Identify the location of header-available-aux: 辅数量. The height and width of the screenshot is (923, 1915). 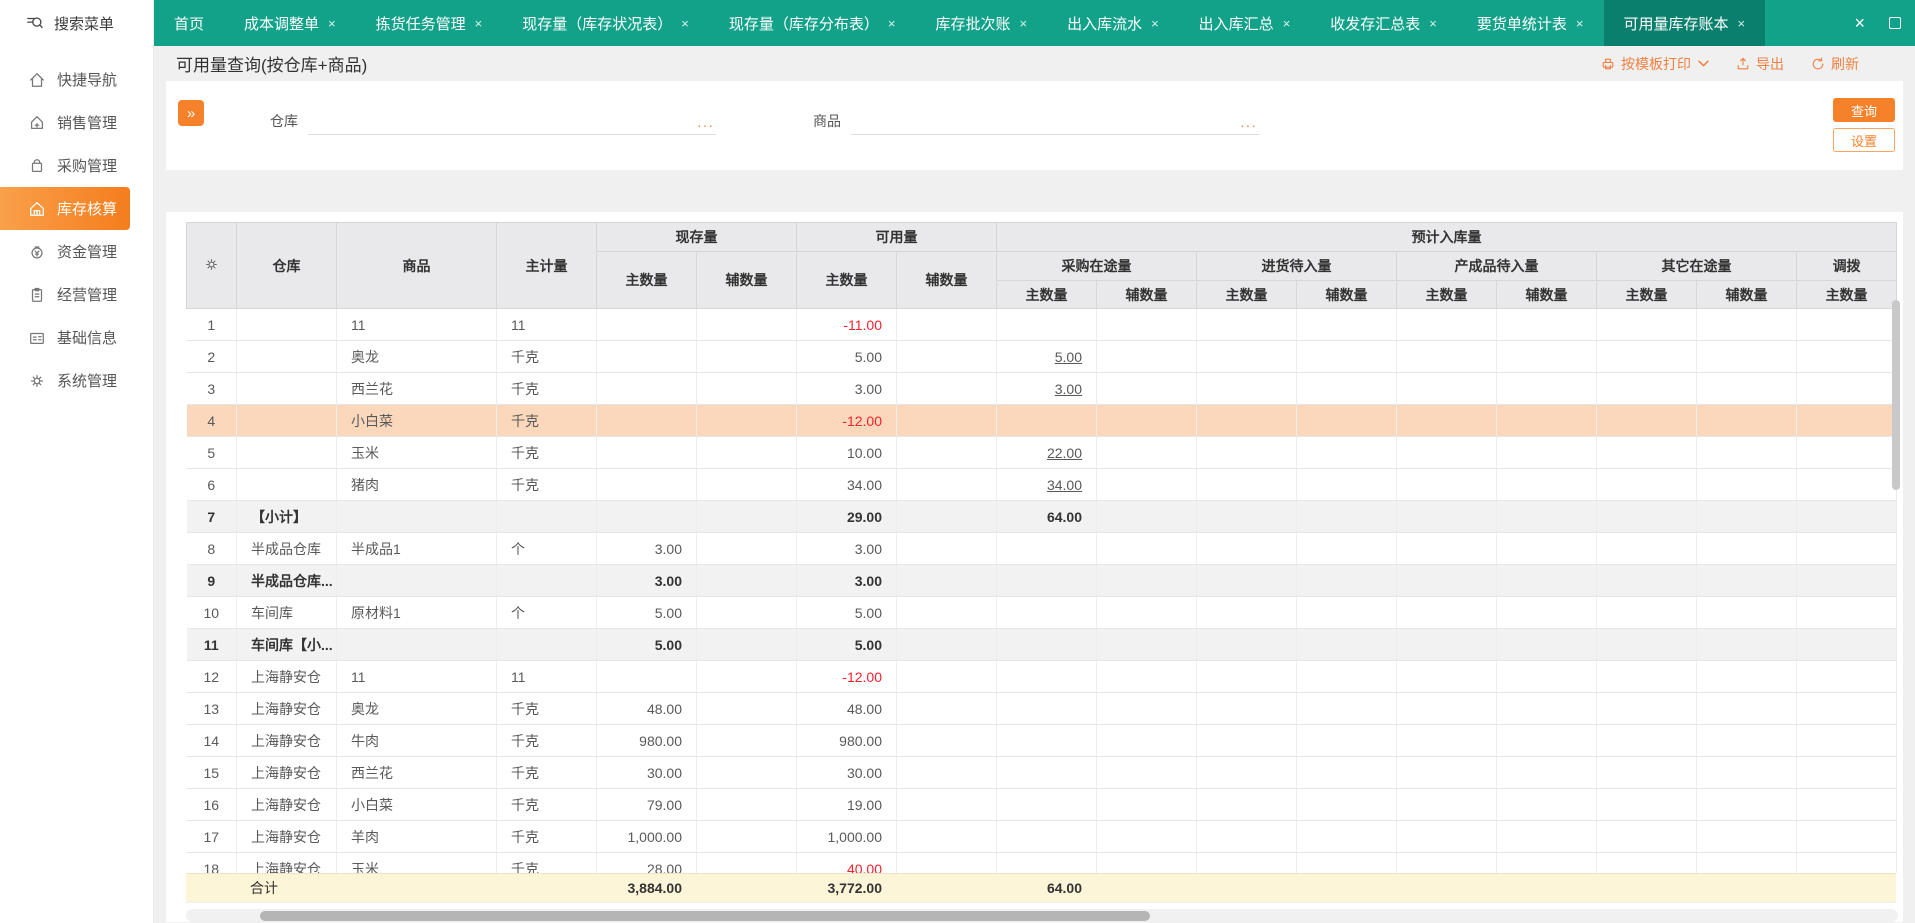
(946, 280).